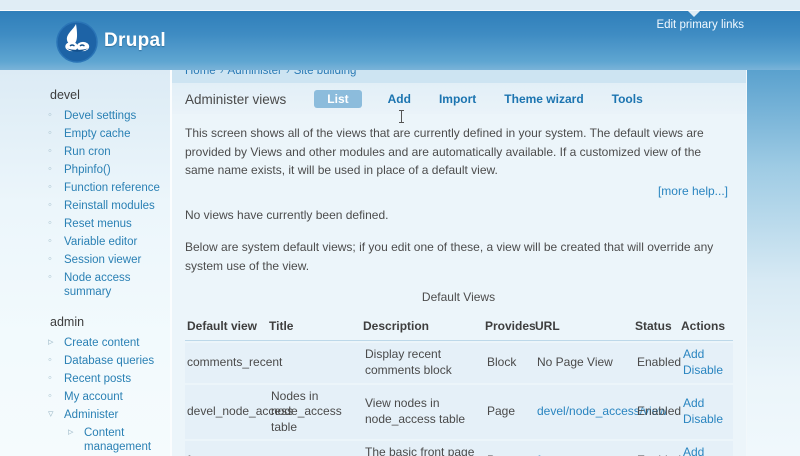  Describe the element at coordinates (79, 169) in the screenshot. I see `sidebar-item-phpinfo: ◦ Phpinfo()` at that location.